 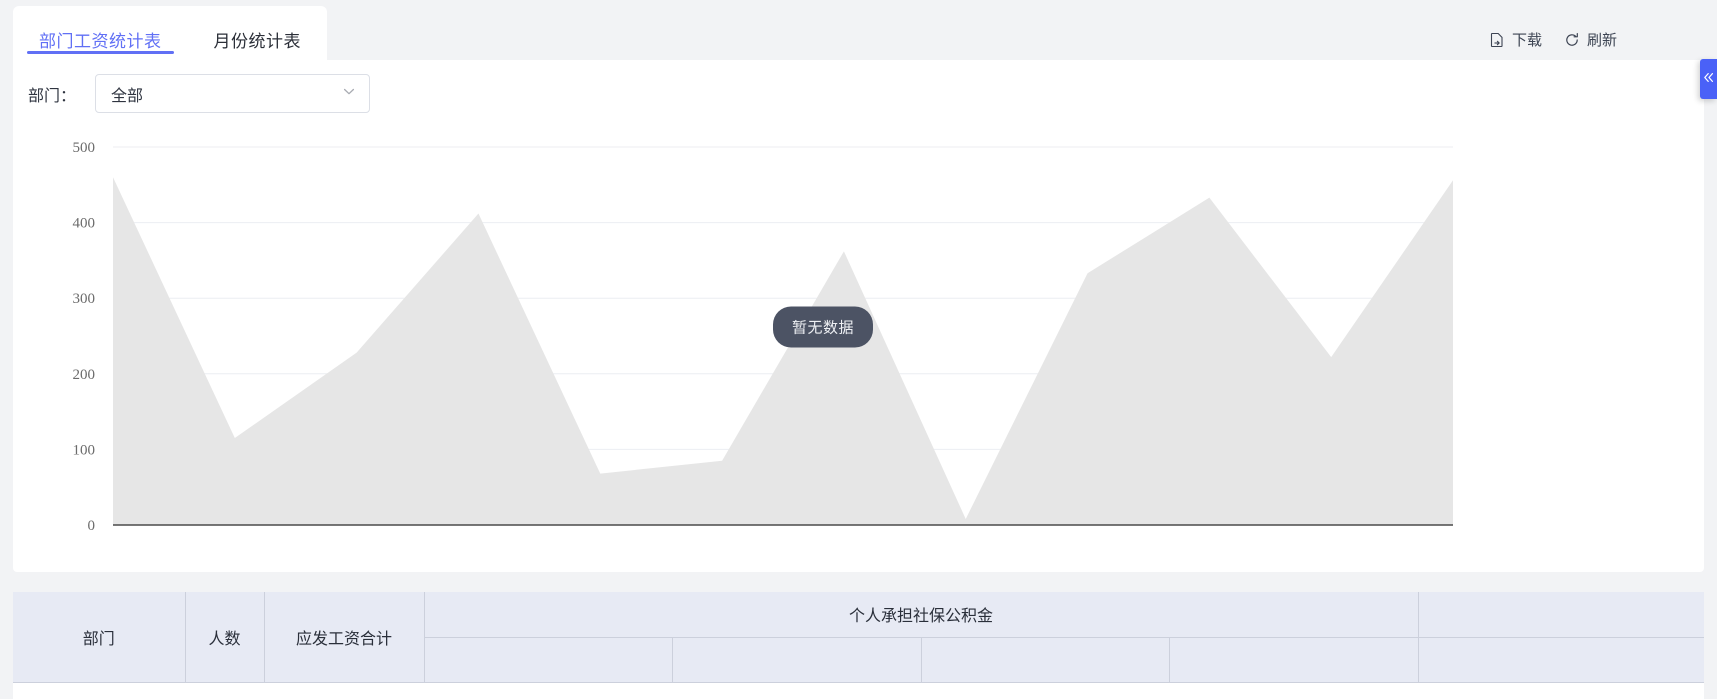 What do you see at coordinates (1526, 40) in the screenshot?
I see `download-label: 下载` at bounding box center [1526, 40].